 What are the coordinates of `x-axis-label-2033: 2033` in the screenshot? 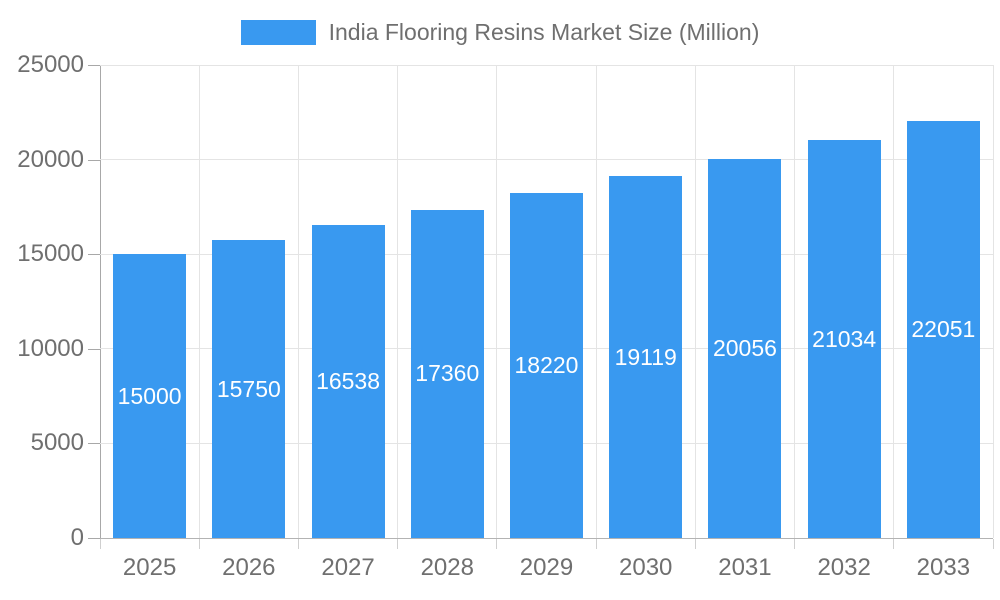 It's located at (943, 567).